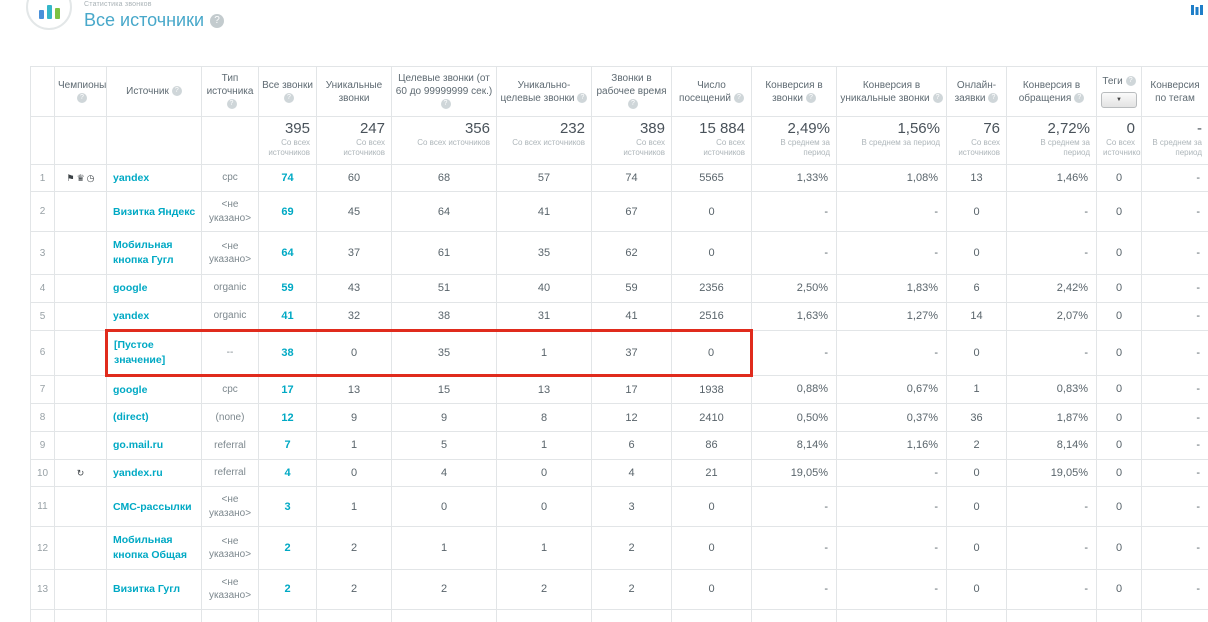 Image resolution: width=1208 pixels, height=622 pixels. I want to click on title-help-icon: ?, so click(217, 21).